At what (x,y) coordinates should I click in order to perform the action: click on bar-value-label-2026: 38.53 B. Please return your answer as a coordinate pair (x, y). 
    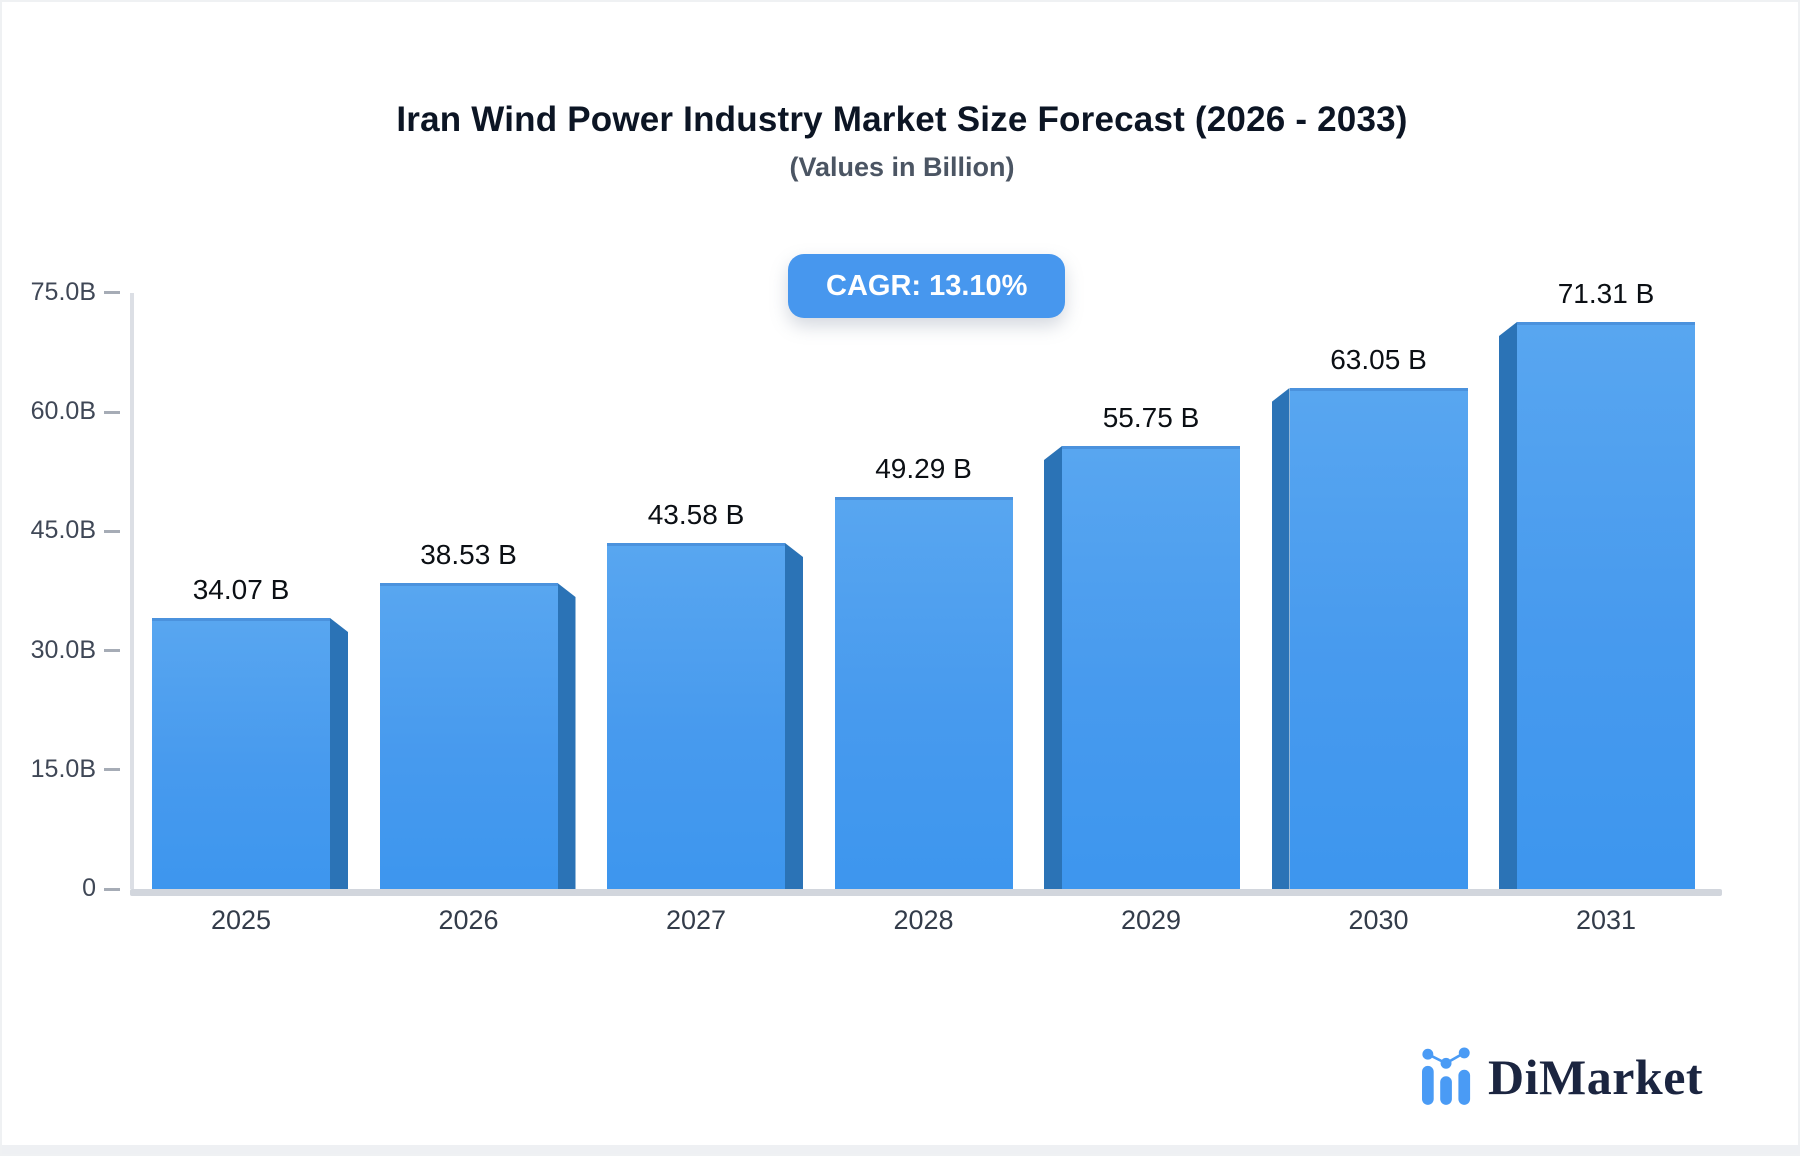
    Looking at the image, I should click on (468, 554).